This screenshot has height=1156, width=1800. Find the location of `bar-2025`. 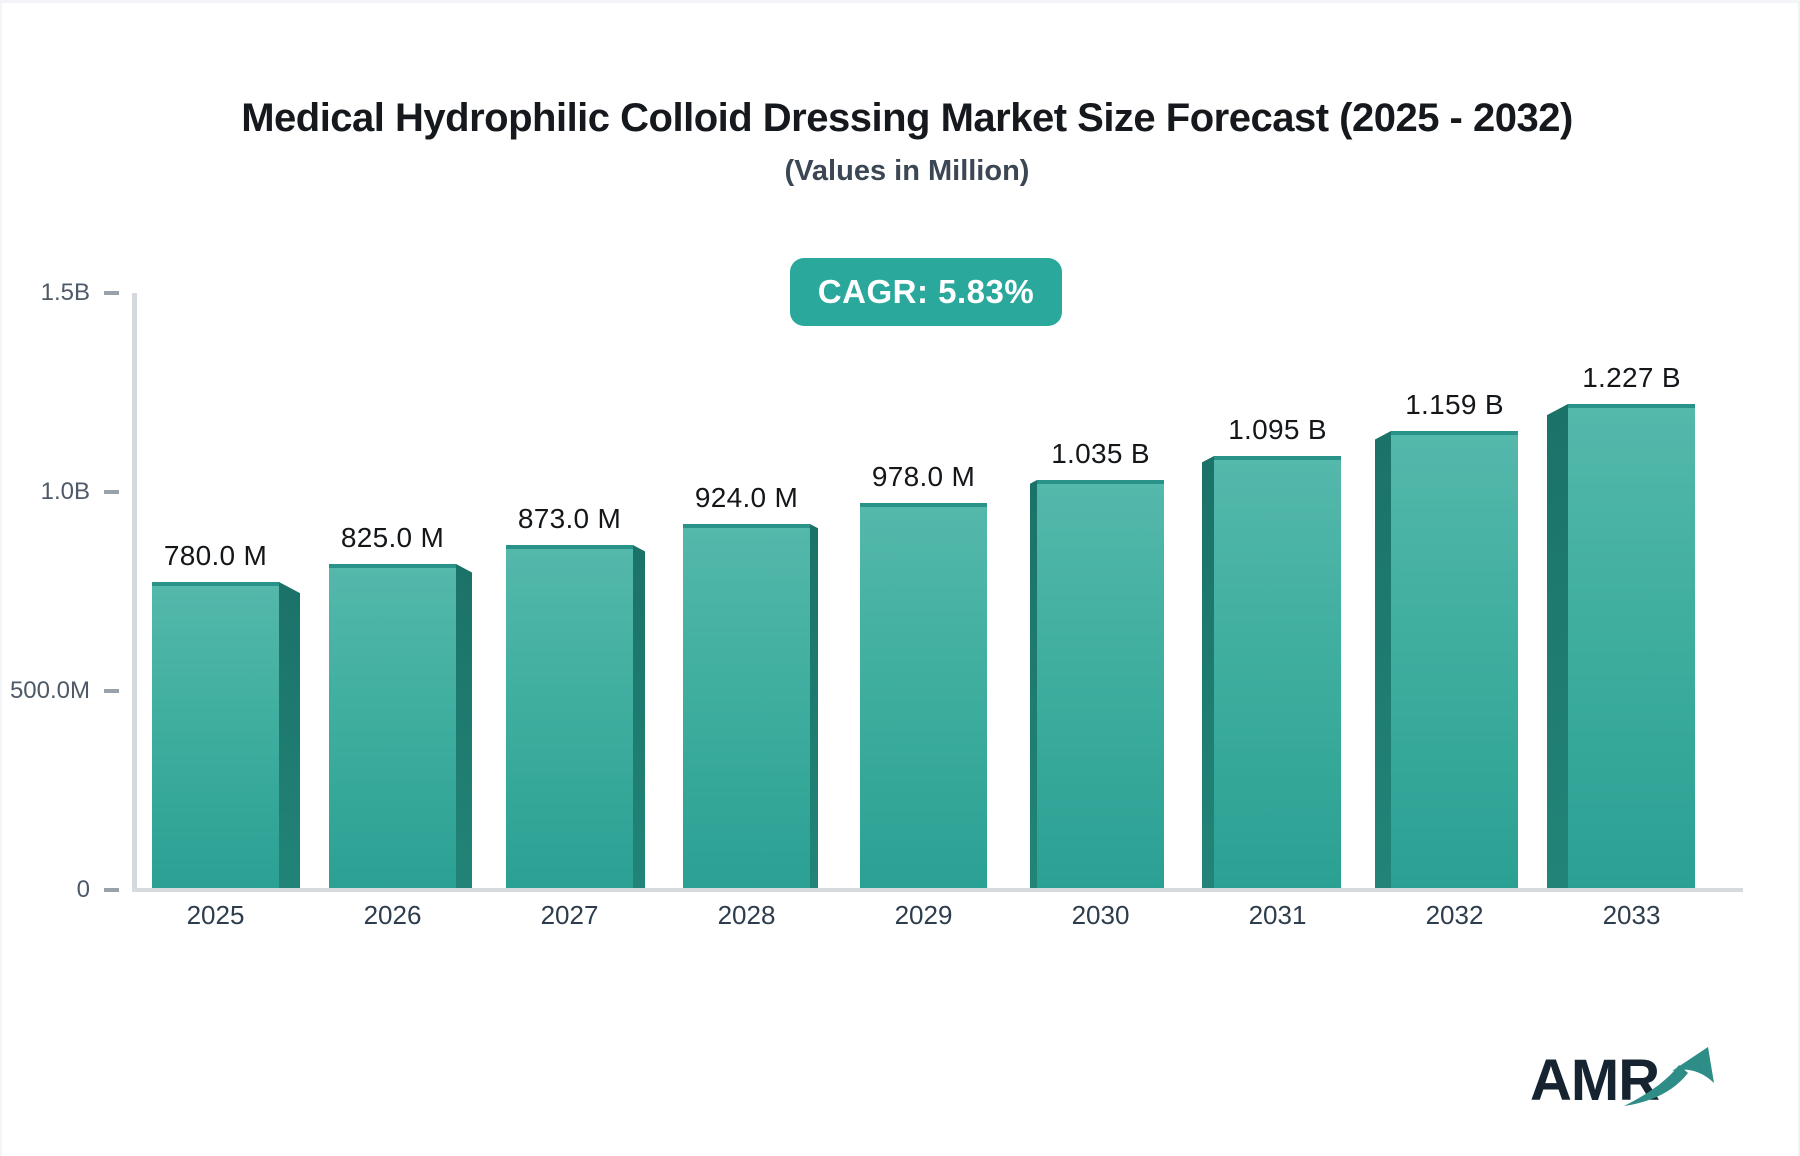

bar-2025 is located at coordinates (215, 737).